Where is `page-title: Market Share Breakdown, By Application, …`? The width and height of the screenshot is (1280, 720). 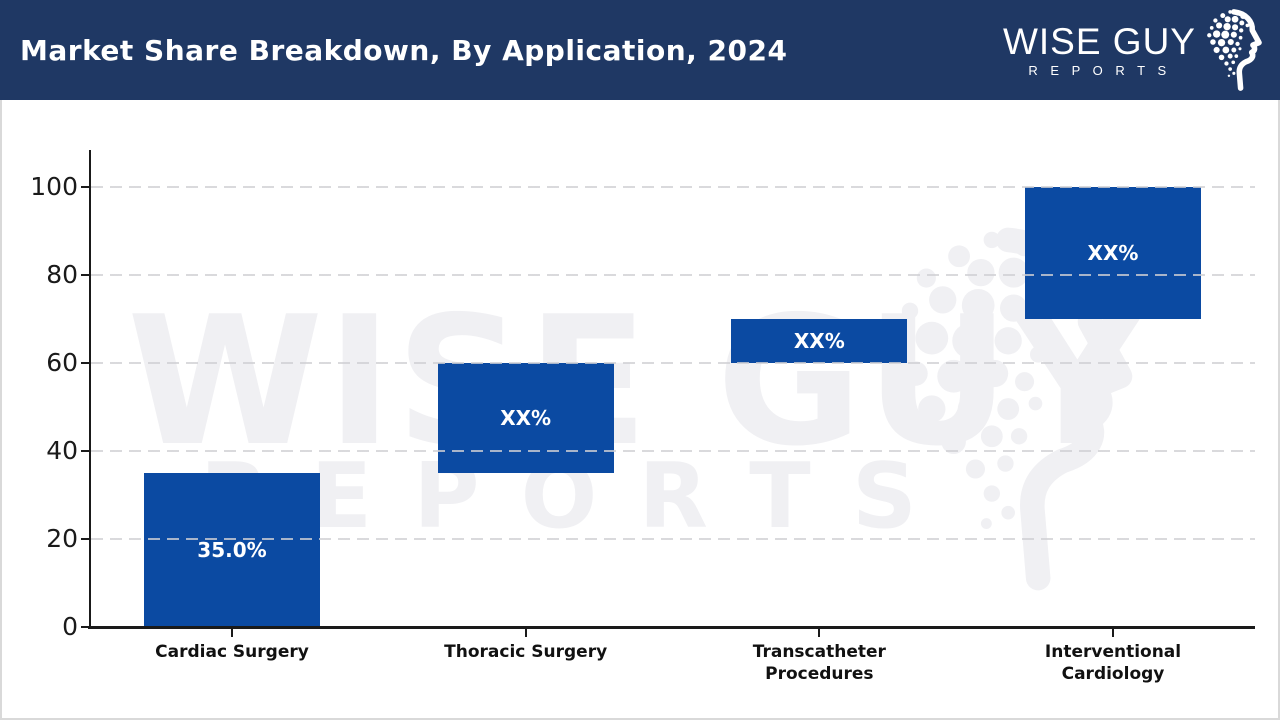
page-title: Market Share Breakdown, By Application, … is located at coordinates (404, 50).